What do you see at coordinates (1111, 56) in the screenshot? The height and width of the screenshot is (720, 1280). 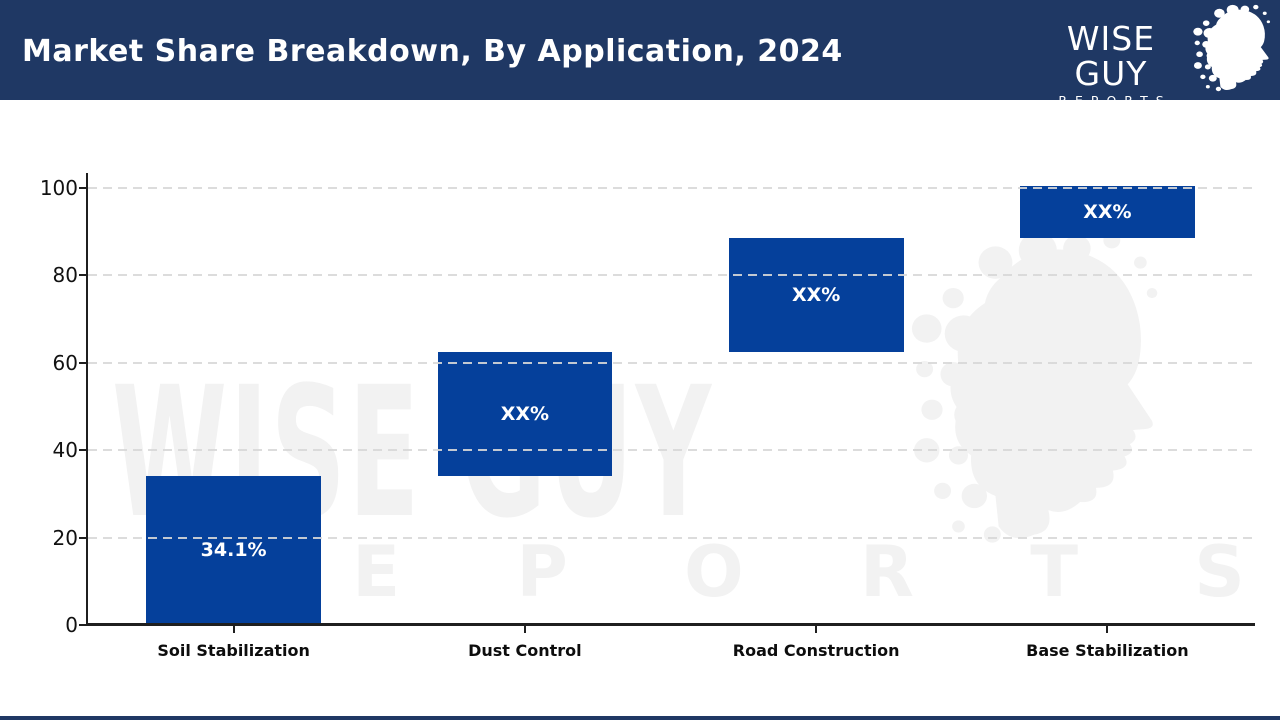 I see `brand-logo-name: WISE GUY` at bounding box center [1111, 56].